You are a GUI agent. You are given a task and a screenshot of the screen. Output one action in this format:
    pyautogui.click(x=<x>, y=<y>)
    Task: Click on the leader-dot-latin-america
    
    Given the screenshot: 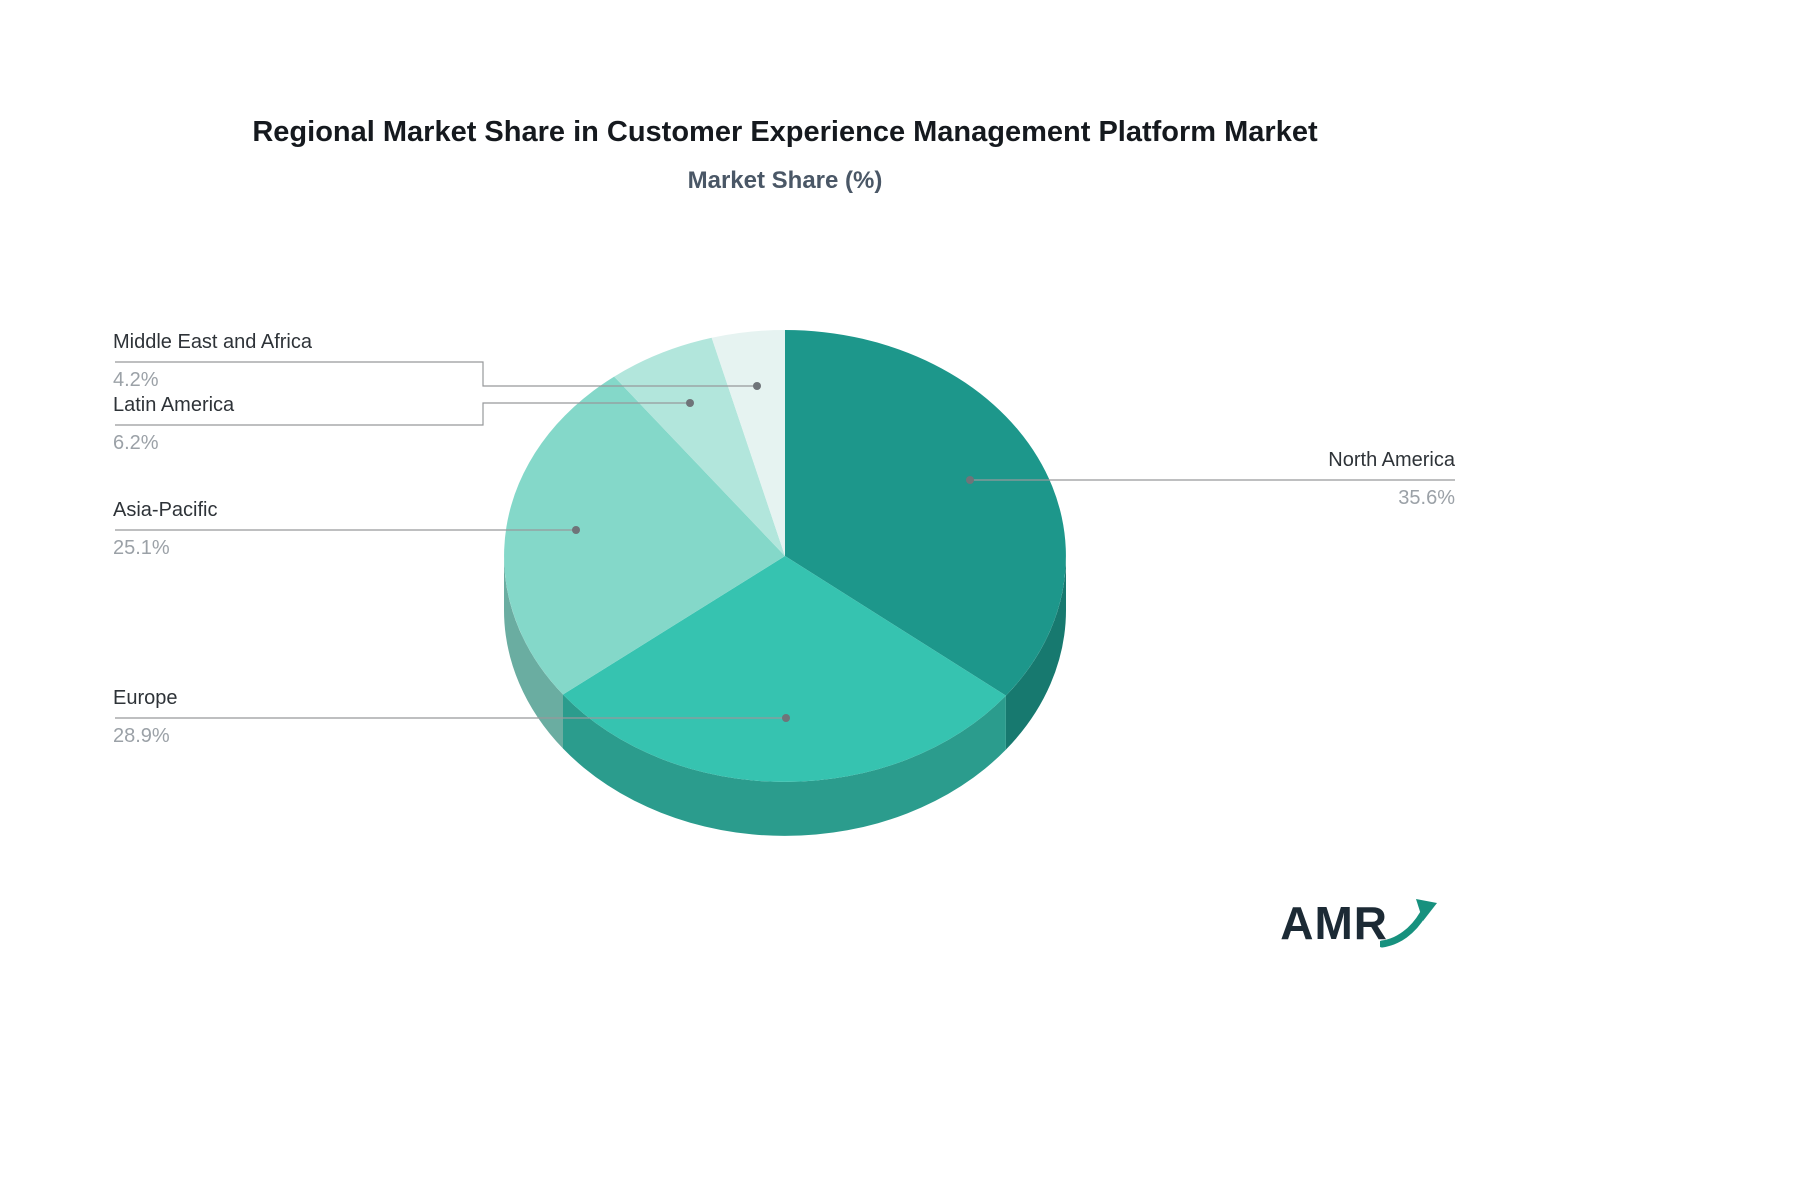 What is the action you would take?
    pyautogui.click(x=690, y=403)
    